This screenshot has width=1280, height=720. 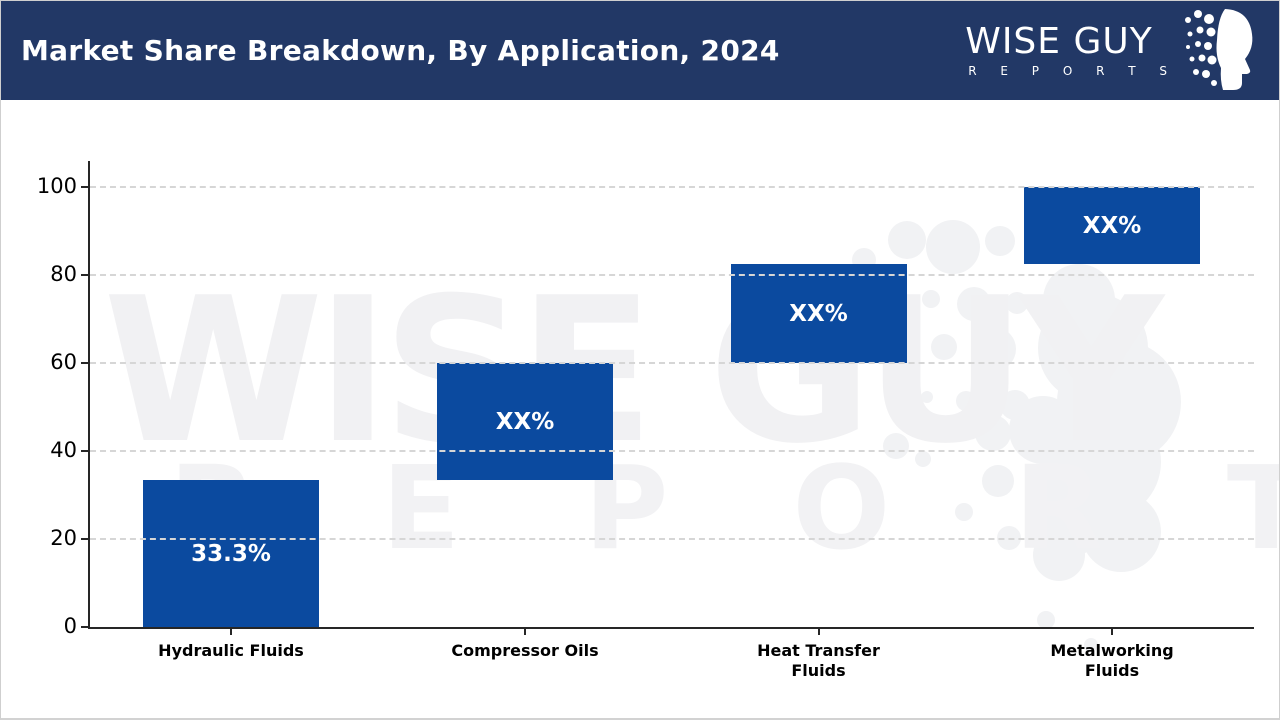 I want to click on logo-subtitle: R E P O R T S, so click(x=1072, y=70).